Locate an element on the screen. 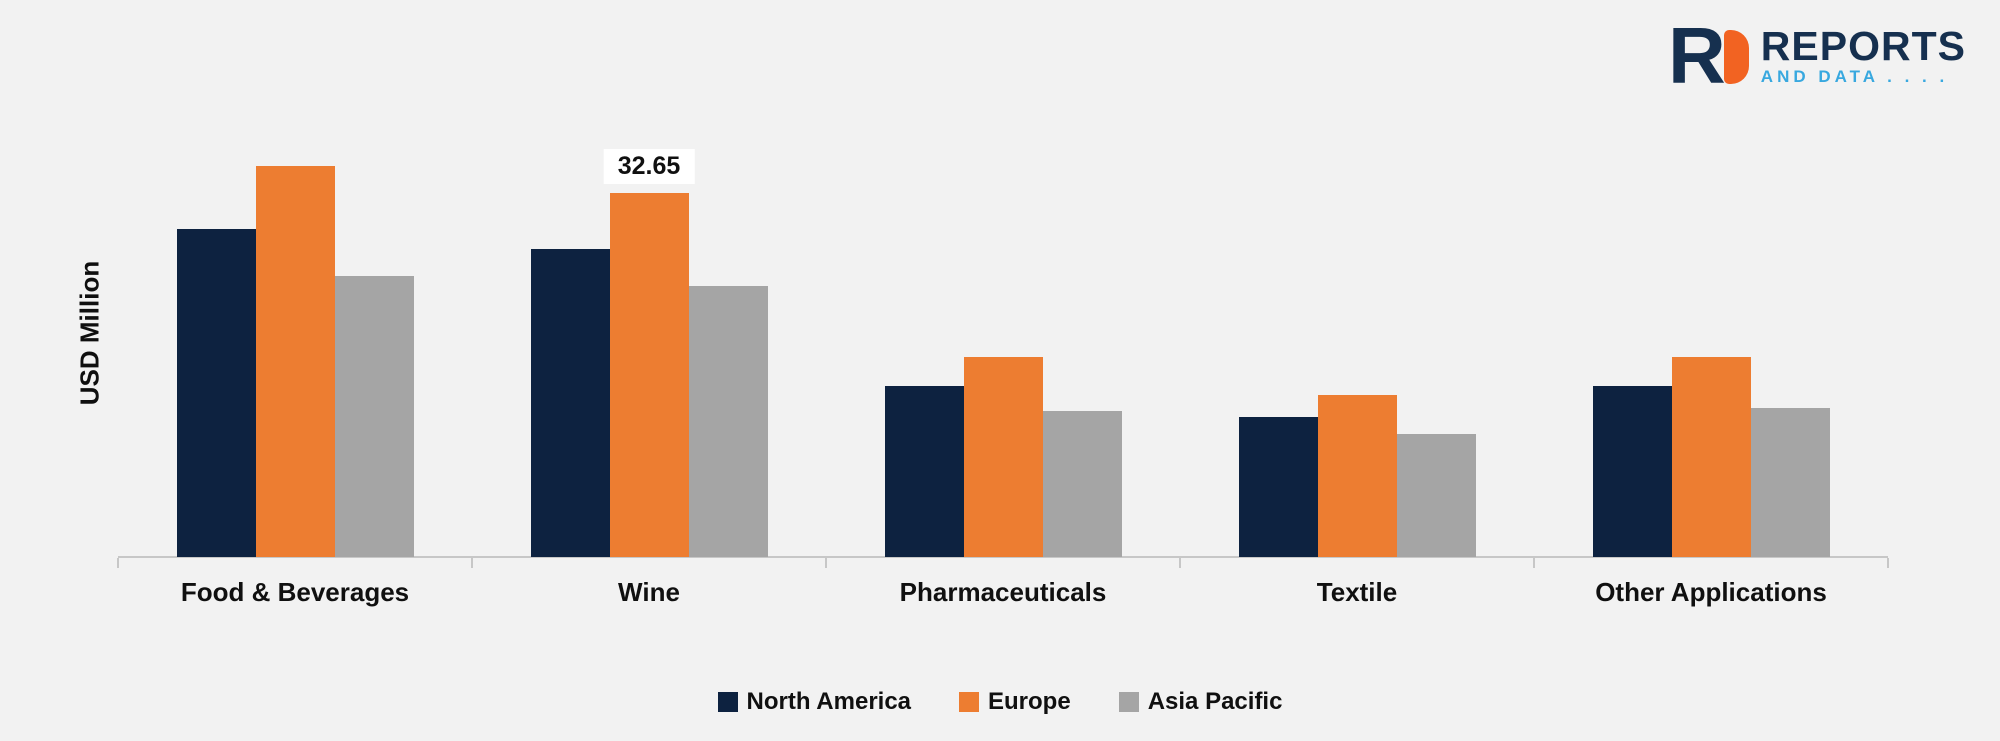 Image resolution: width=2000 pixels, height=741 pixels. bar-europe-food-beverages is located at coordinates (295, 361).